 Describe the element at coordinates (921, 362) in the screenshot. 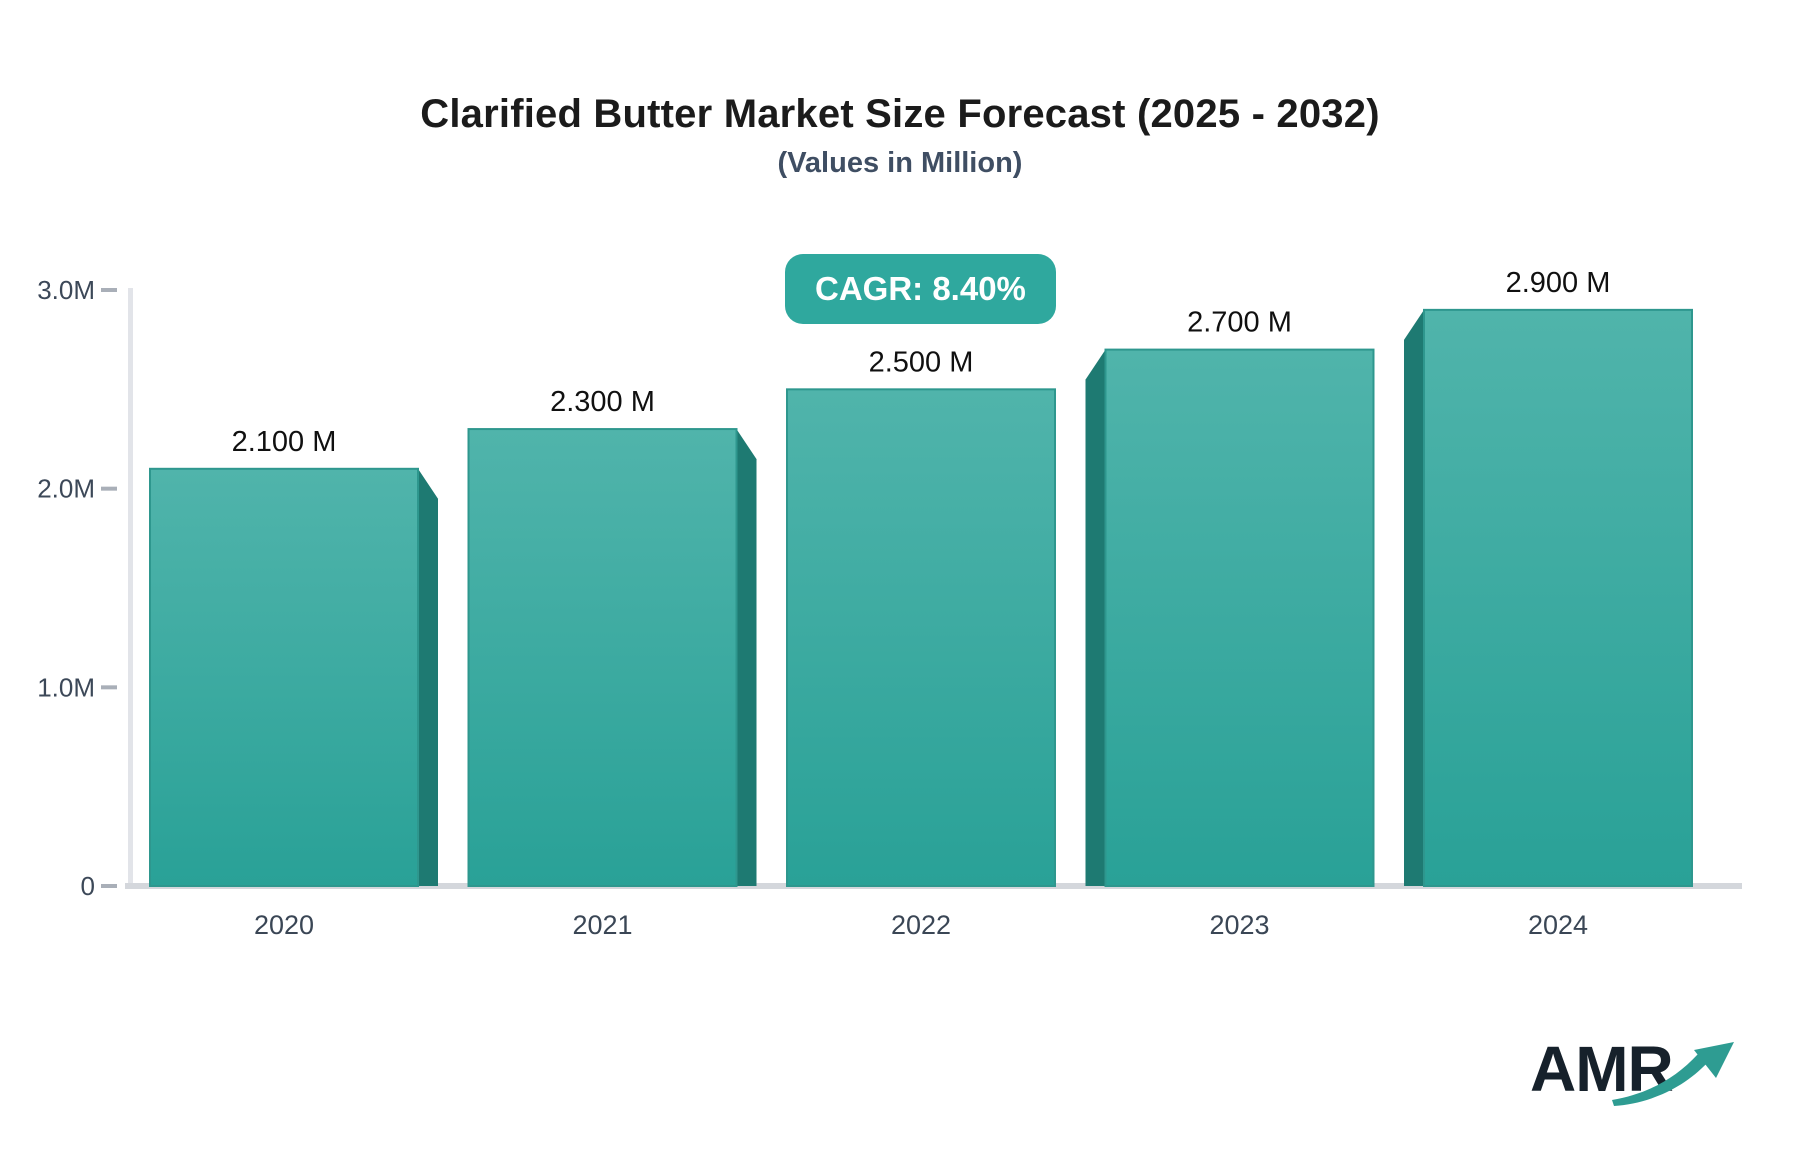

I see `bar-value-label: 2.500 M` at that location.